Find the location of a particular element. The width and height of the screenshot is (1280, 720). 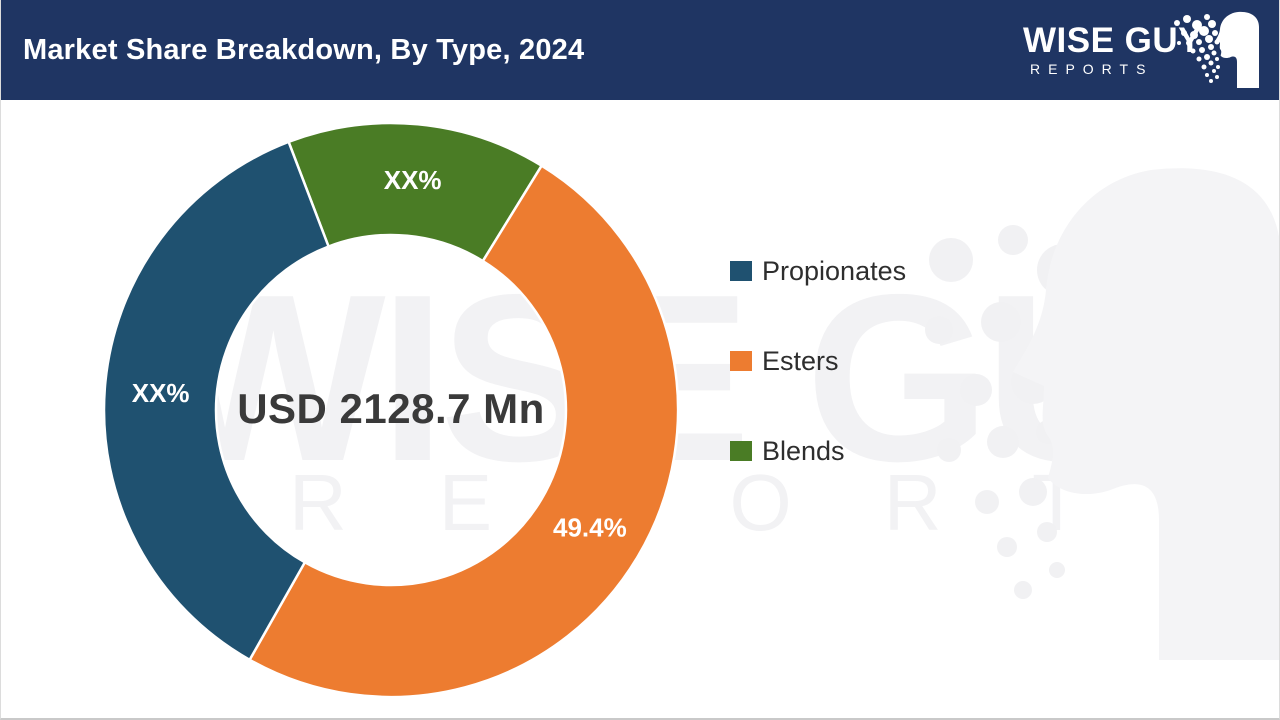

legend-item-blends: Blends is located at coordinates (818, 451).